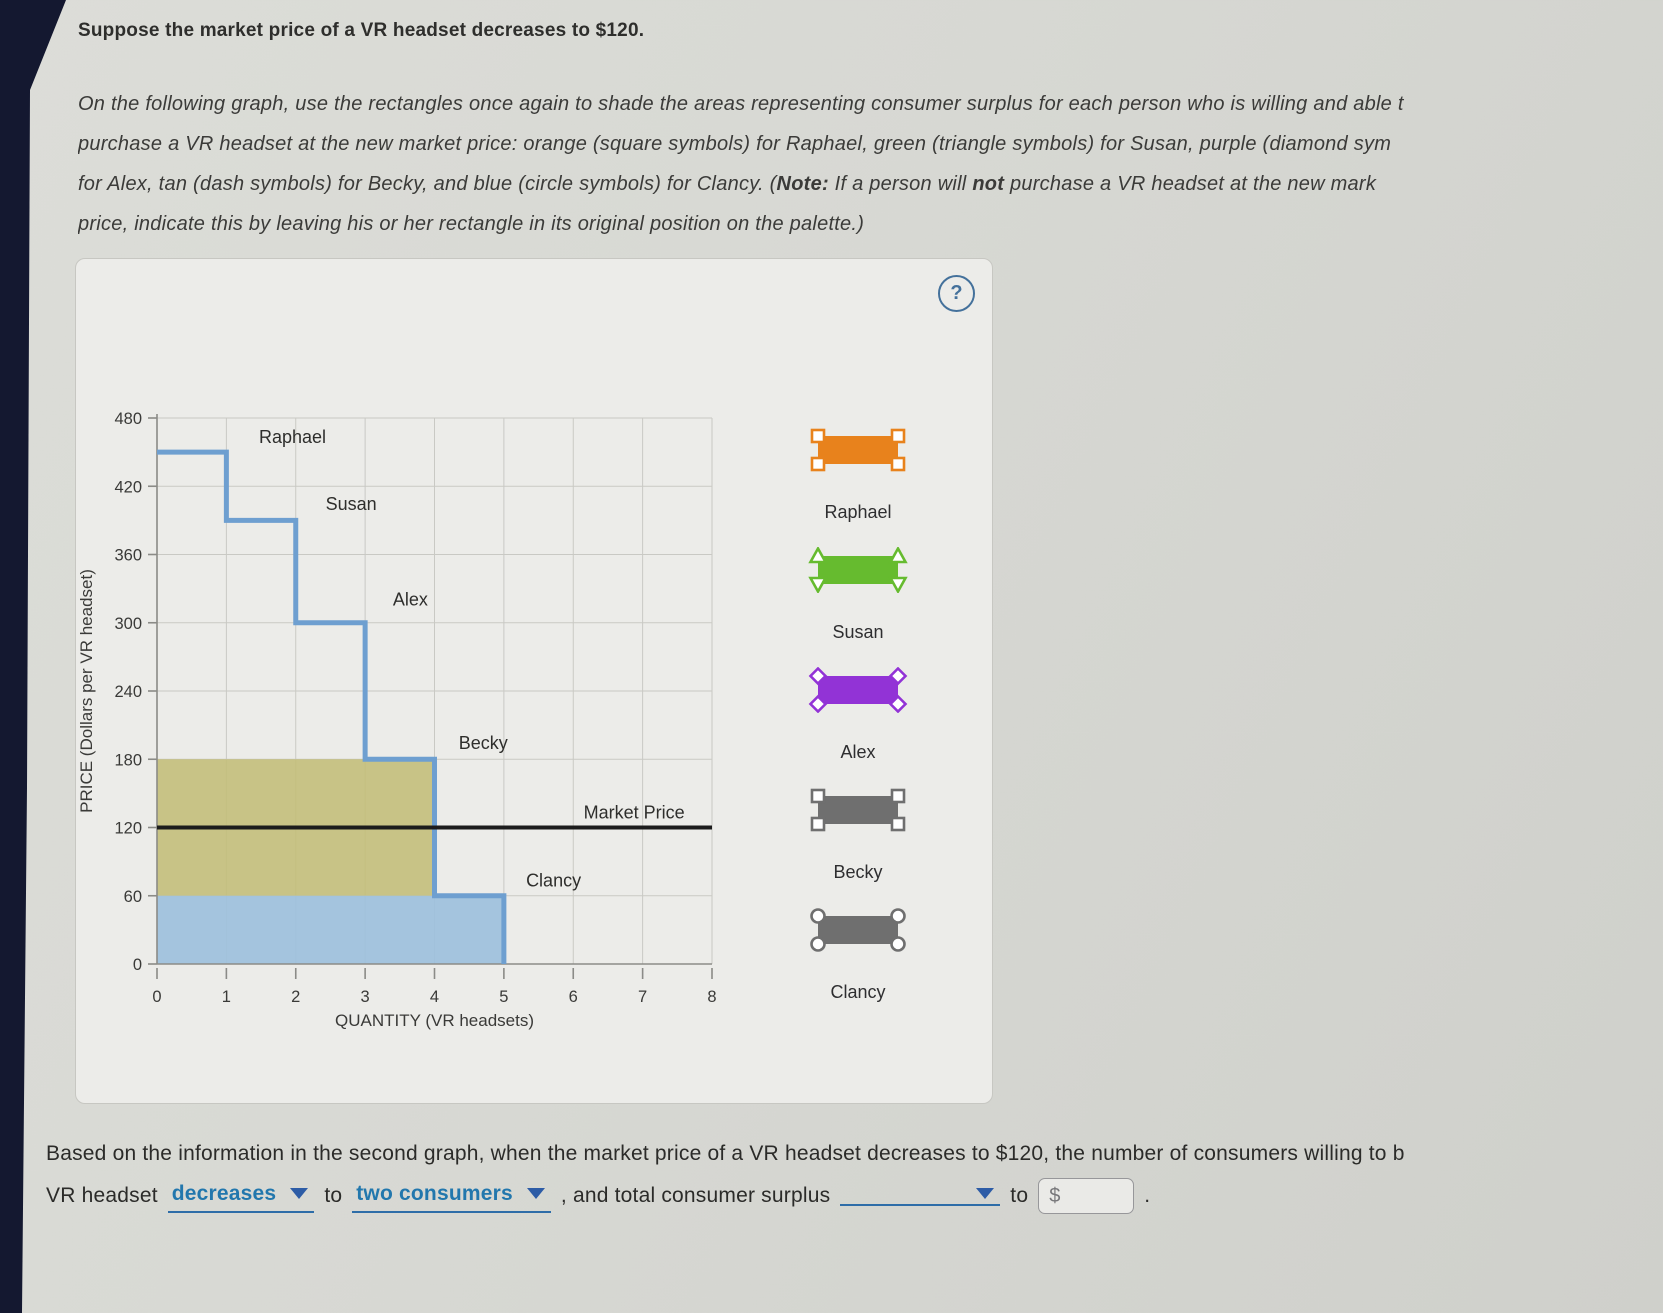 This screenshot has width=1663, height=1313. Describe the element at coordinates (858, 570) in the screenshot. I see `palette-rectangle-triangle` at that location.